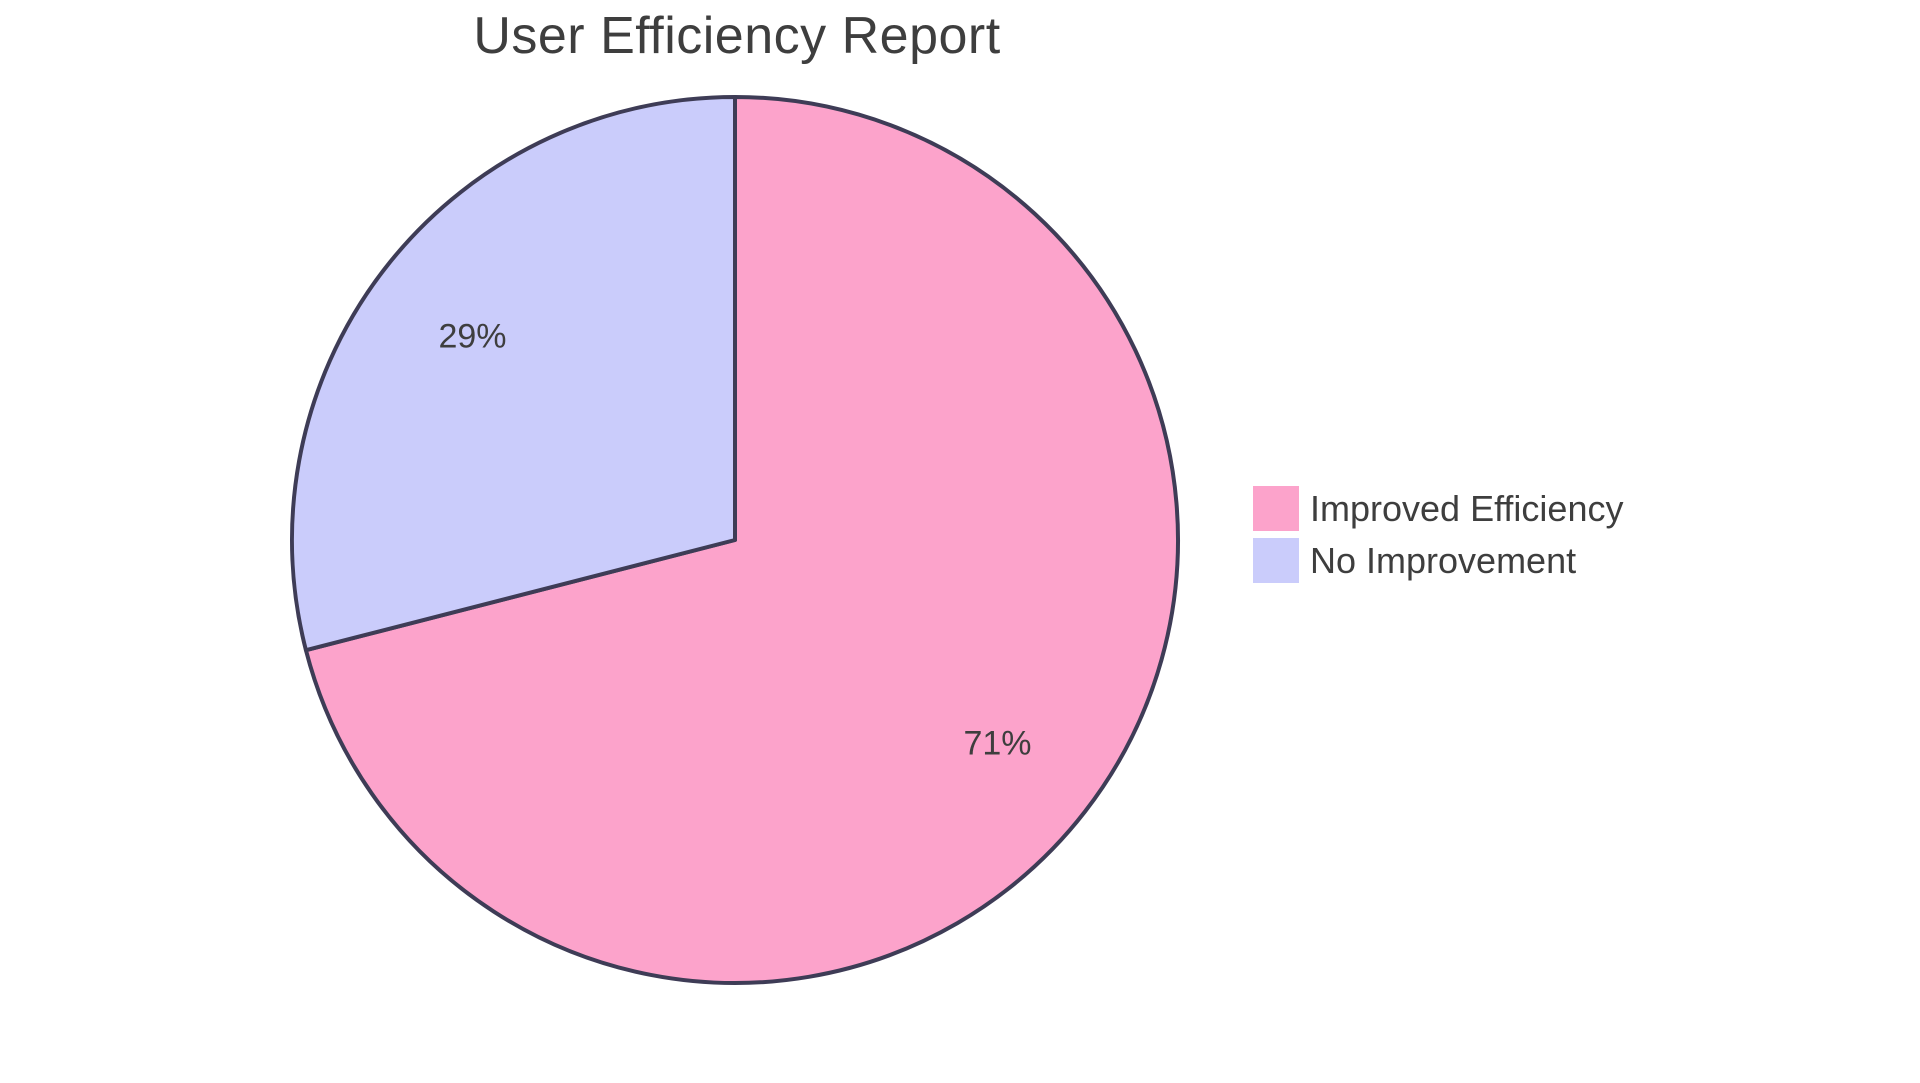 This screenshot has height=1083, width=1920. I want to click on slice-percent-label-0: 71%, so click(997, 744).